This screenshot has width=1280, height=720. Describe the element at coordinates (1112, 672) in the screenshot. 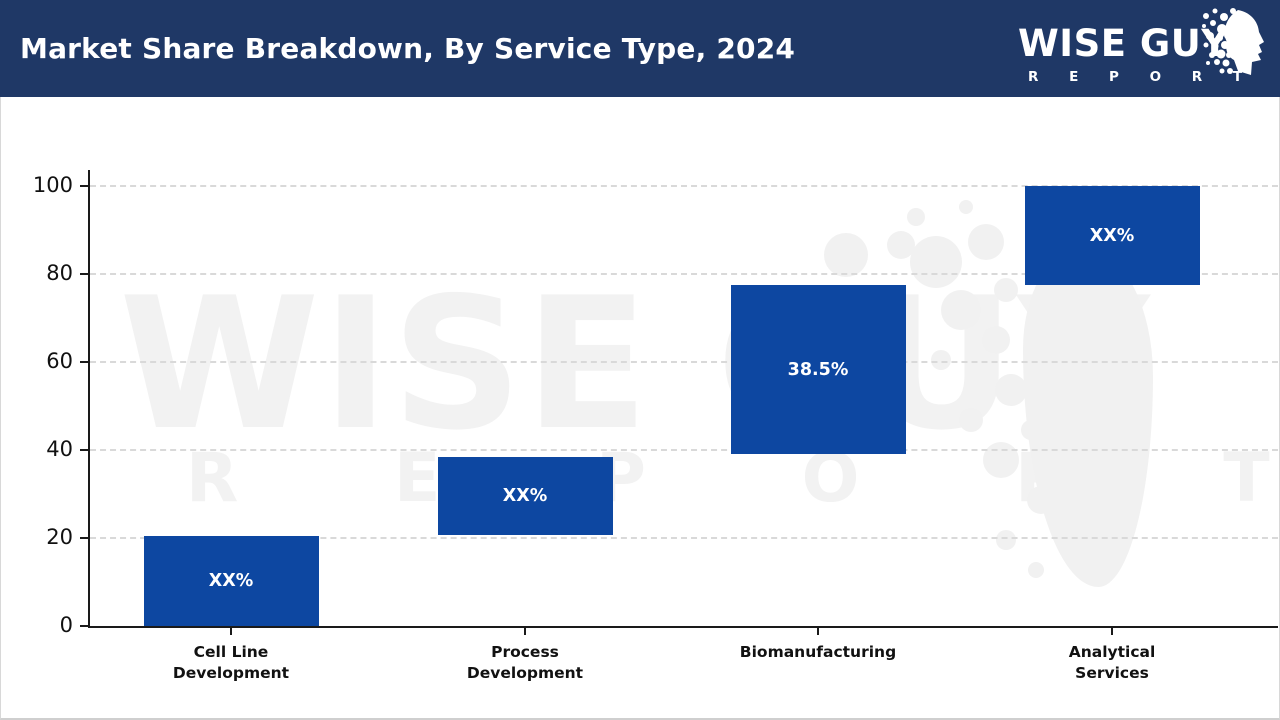

I see `x-axis-category-line: Services` at that location.